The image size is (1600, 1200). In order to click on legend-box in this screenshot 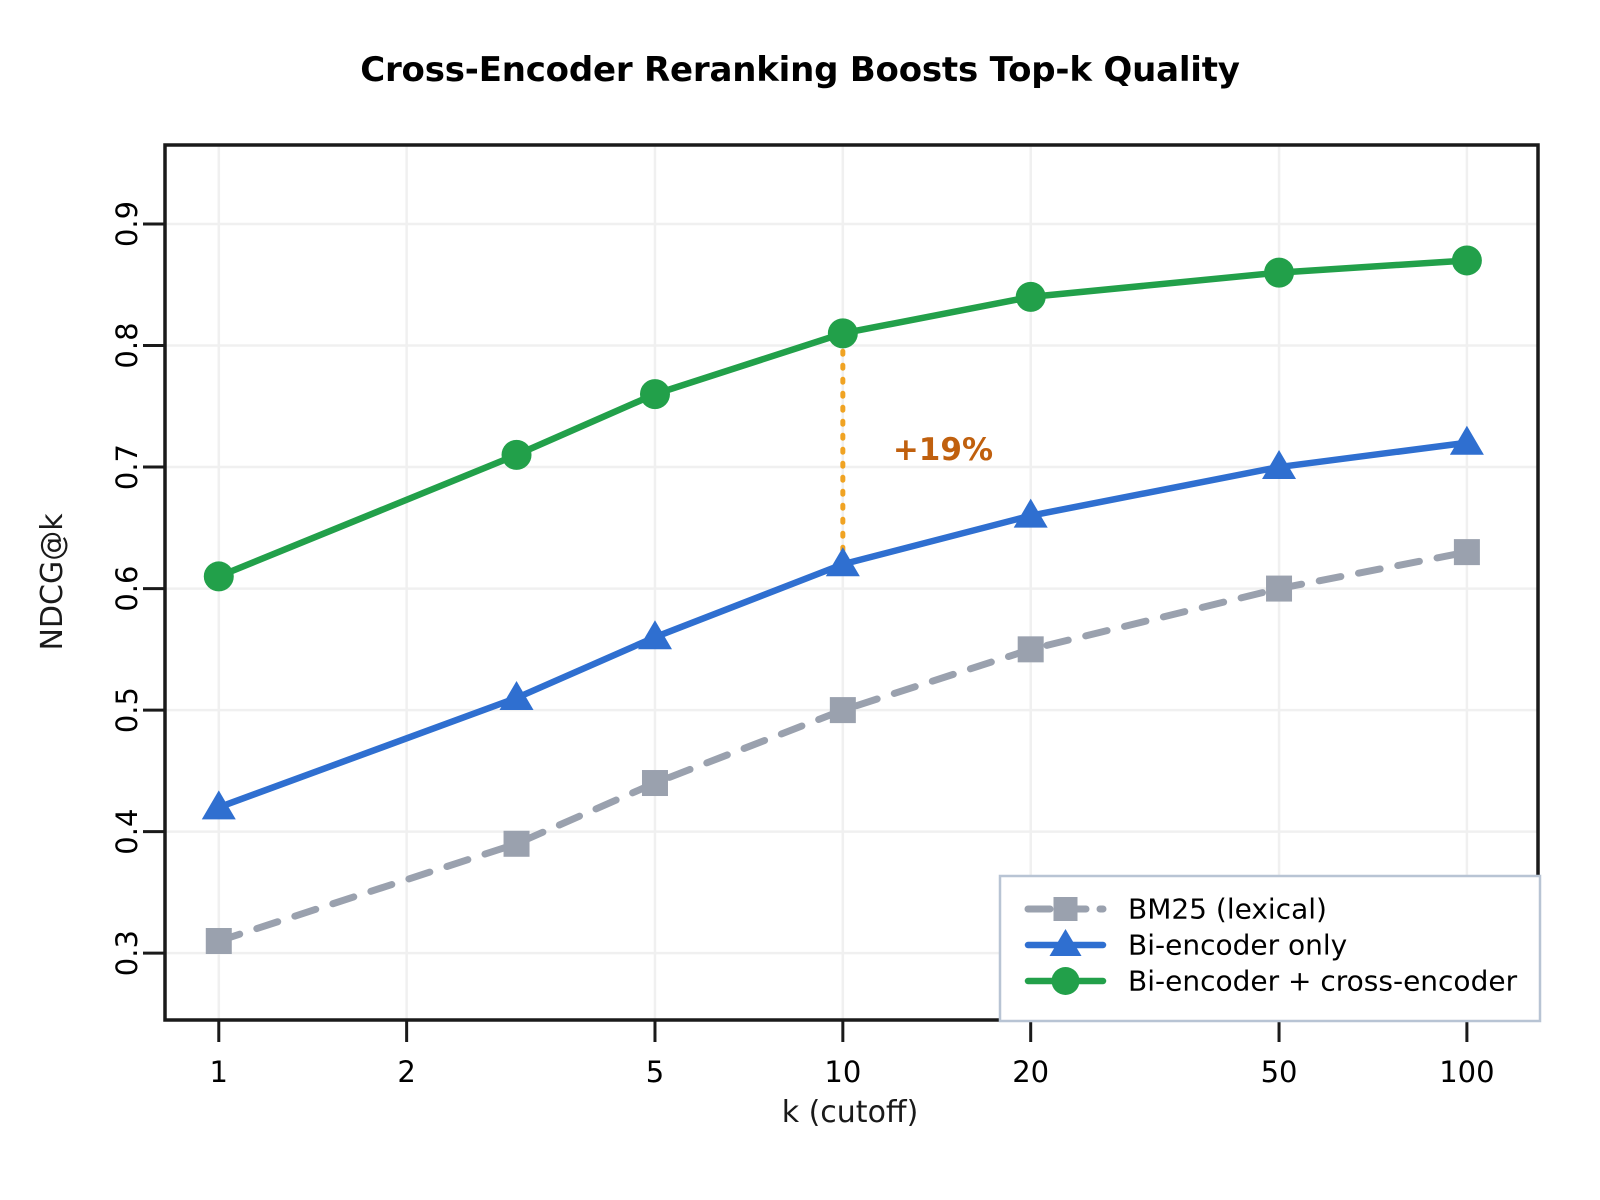, I will do `click(1270, 948)`.